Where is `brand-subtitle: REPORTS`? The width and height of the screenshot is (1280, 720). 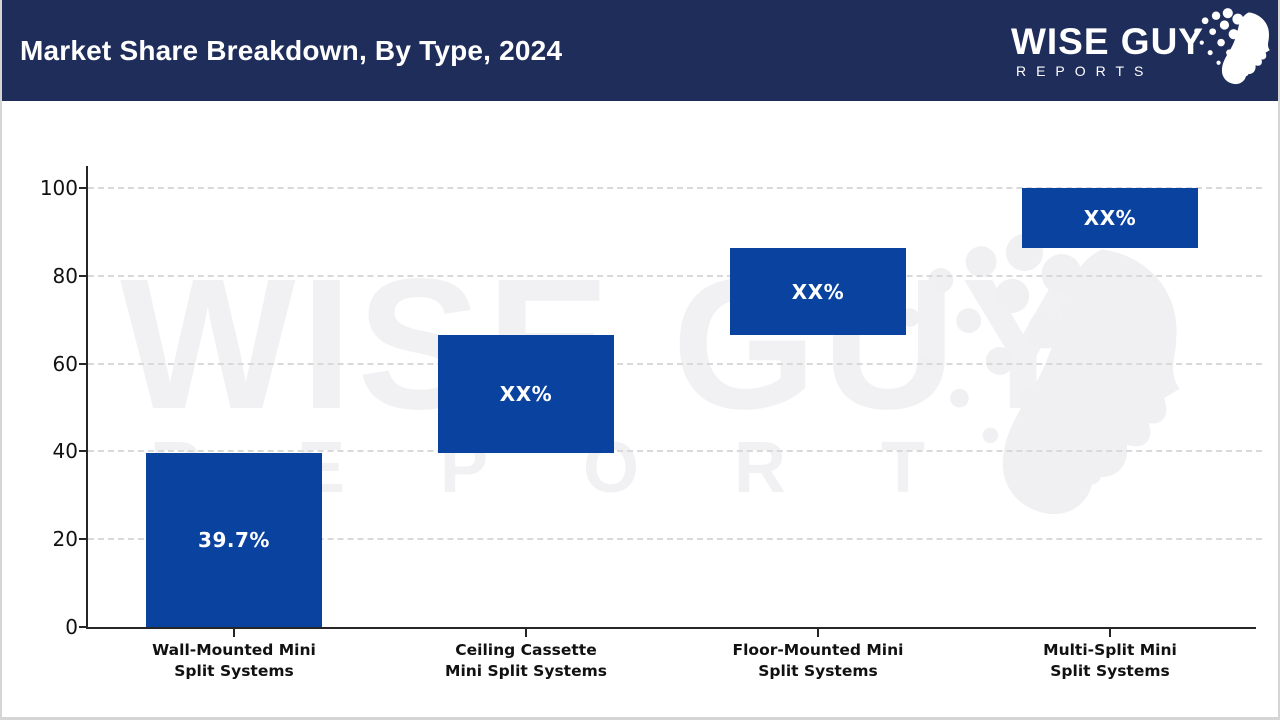 brand-subtitle: REPORTS is located at coordinates (1084, 71).